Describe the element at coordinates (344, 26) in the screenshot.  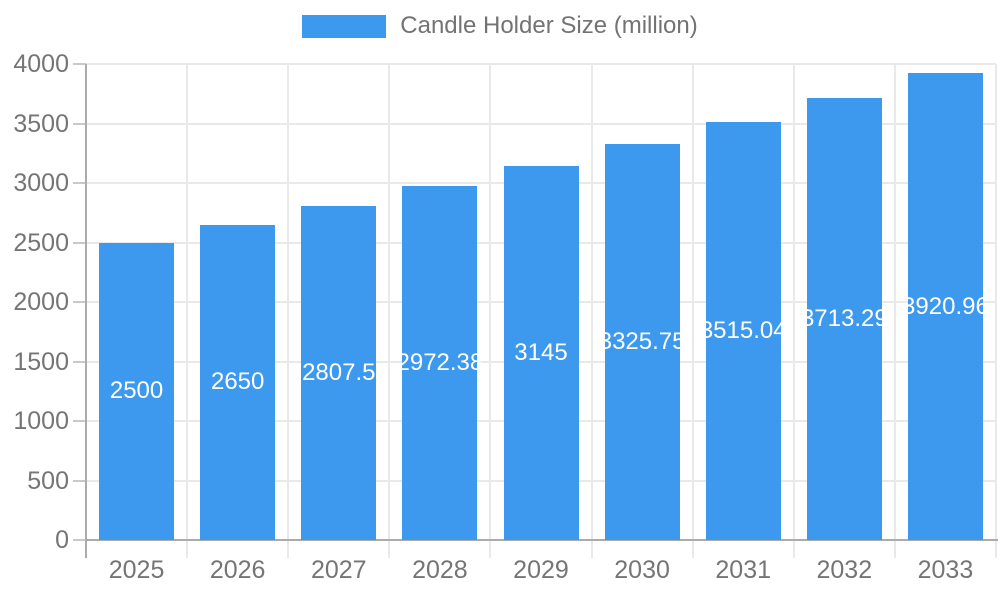
I see `legend-swatch` at that location.